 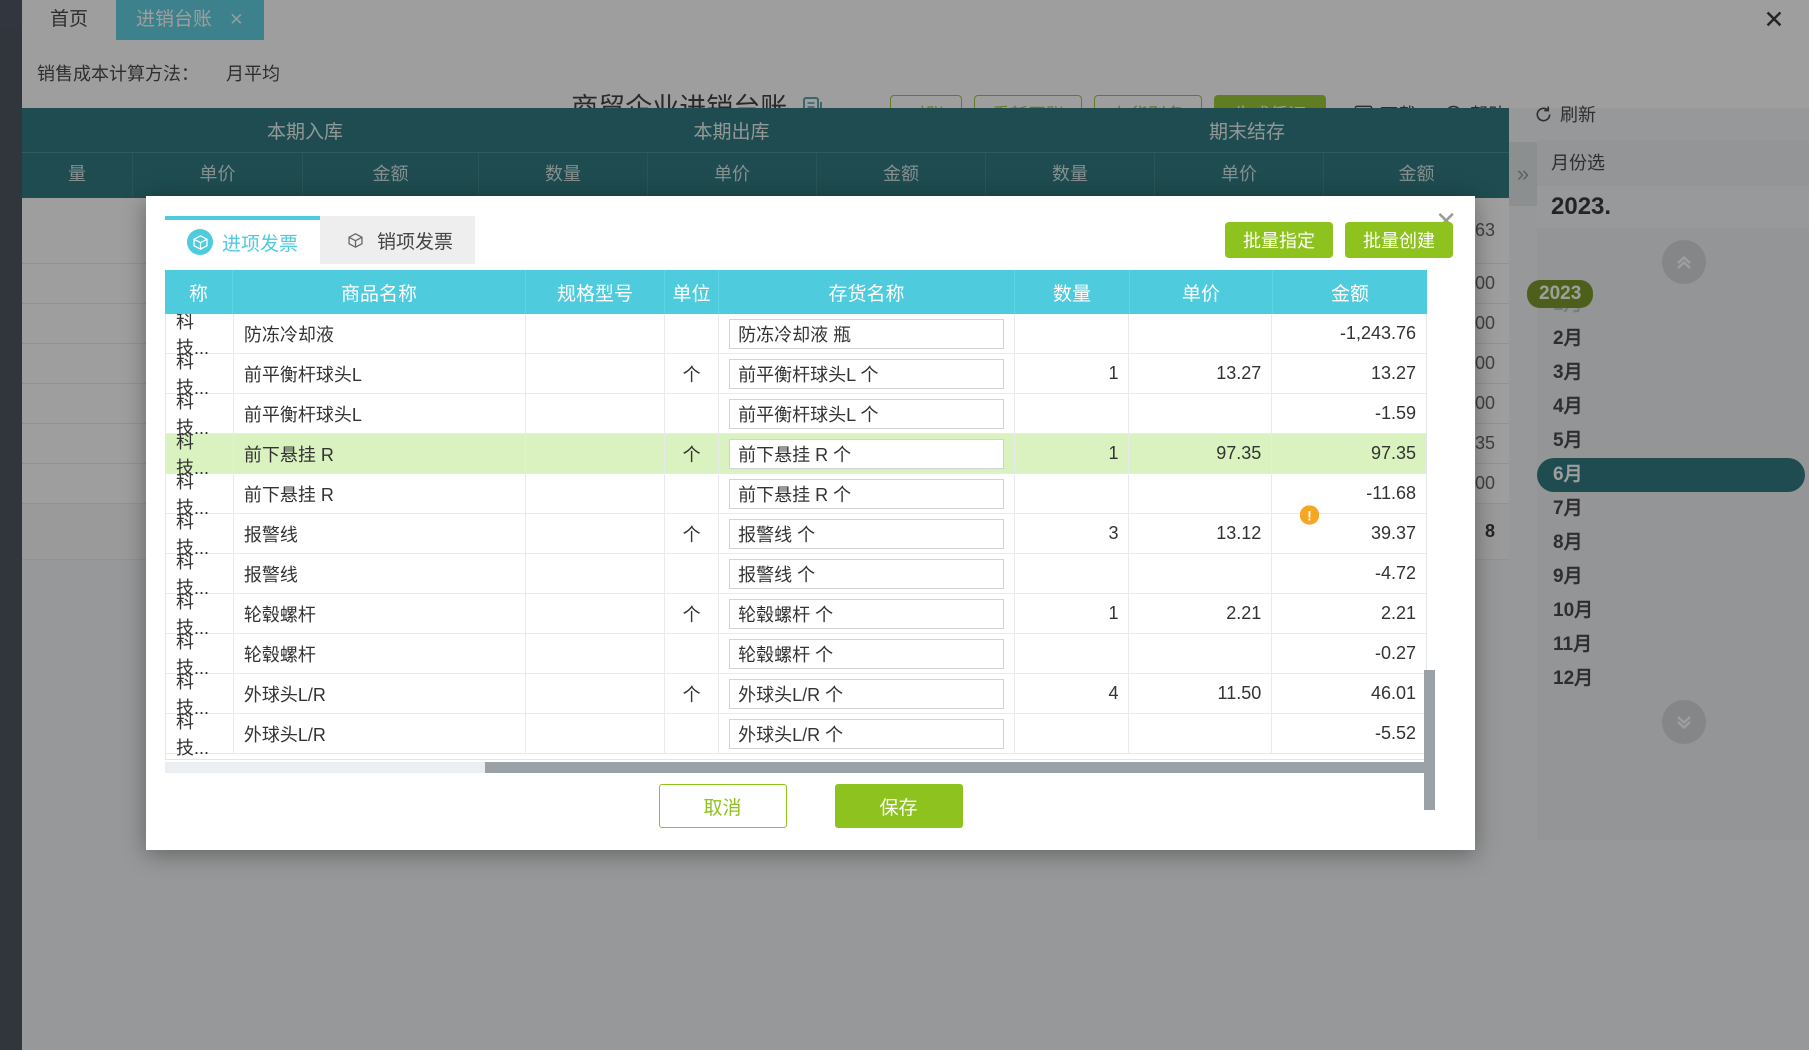 What do you see at coordinates (1673, 207) in the screenshot?
I see `month-panel-year: 2023.` at bounding box center [1673, 207].